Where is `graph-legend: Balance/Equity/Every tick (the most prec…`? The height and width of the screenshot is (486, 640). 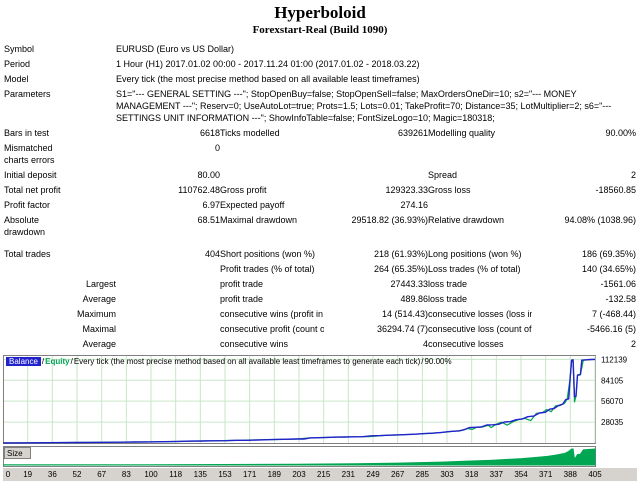
graph-legend: Balance/Equity/Every tick (the most prec… is located at coordinates (229, 362).